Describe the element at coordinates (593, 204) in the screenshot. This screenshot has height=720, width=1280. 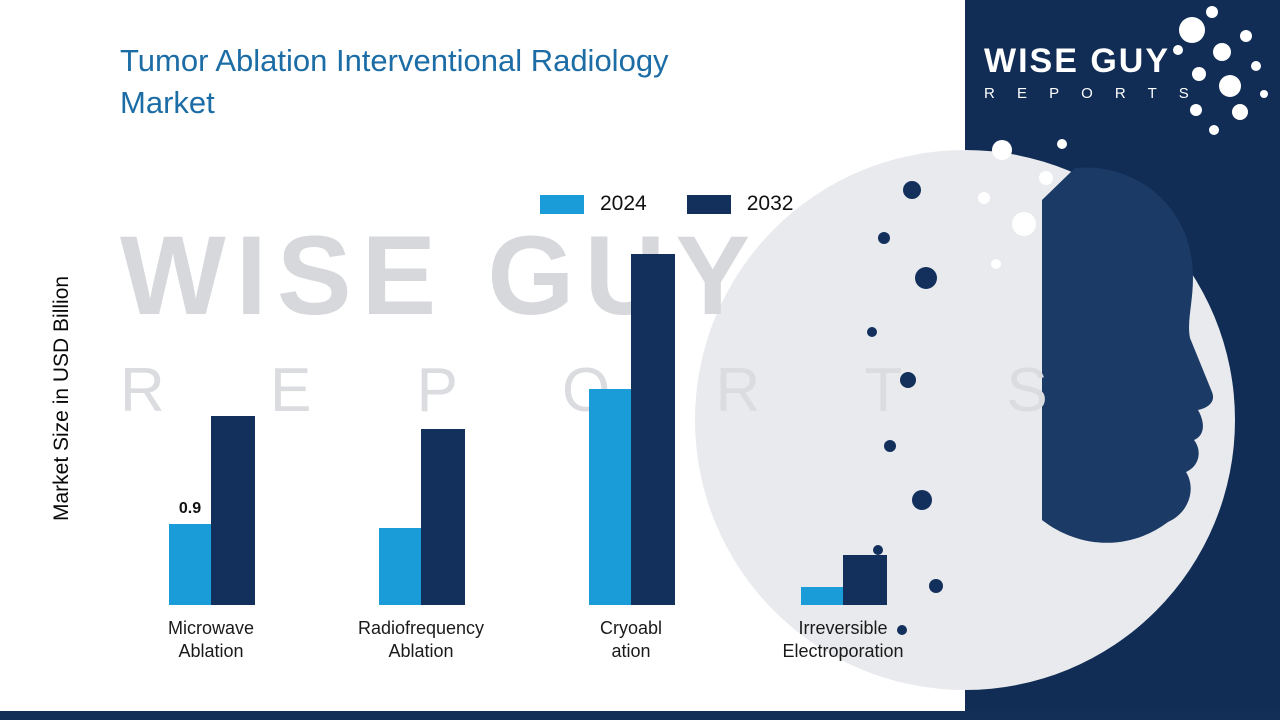
I see `legend-item-2024: 2024` at that location.